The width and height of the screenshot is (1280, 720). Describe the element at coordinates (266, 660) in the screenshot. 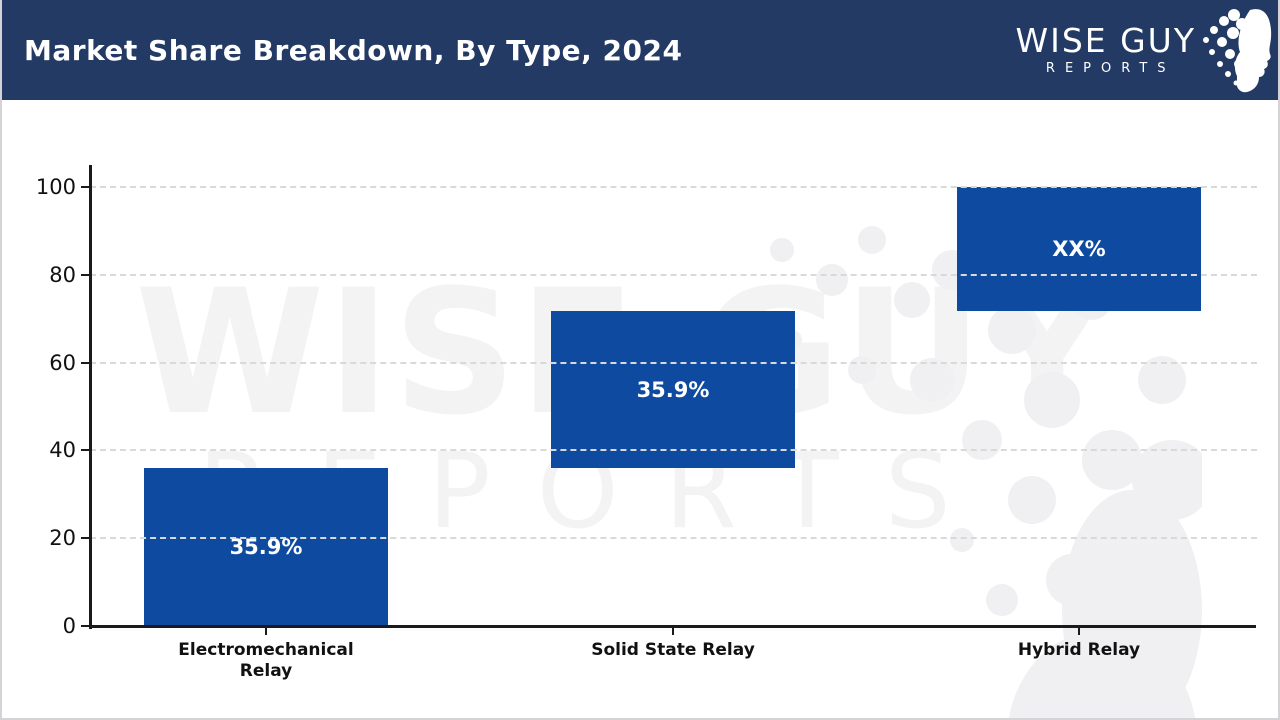

I see `x-category-label-1: Electromechanical Relay` at that location.